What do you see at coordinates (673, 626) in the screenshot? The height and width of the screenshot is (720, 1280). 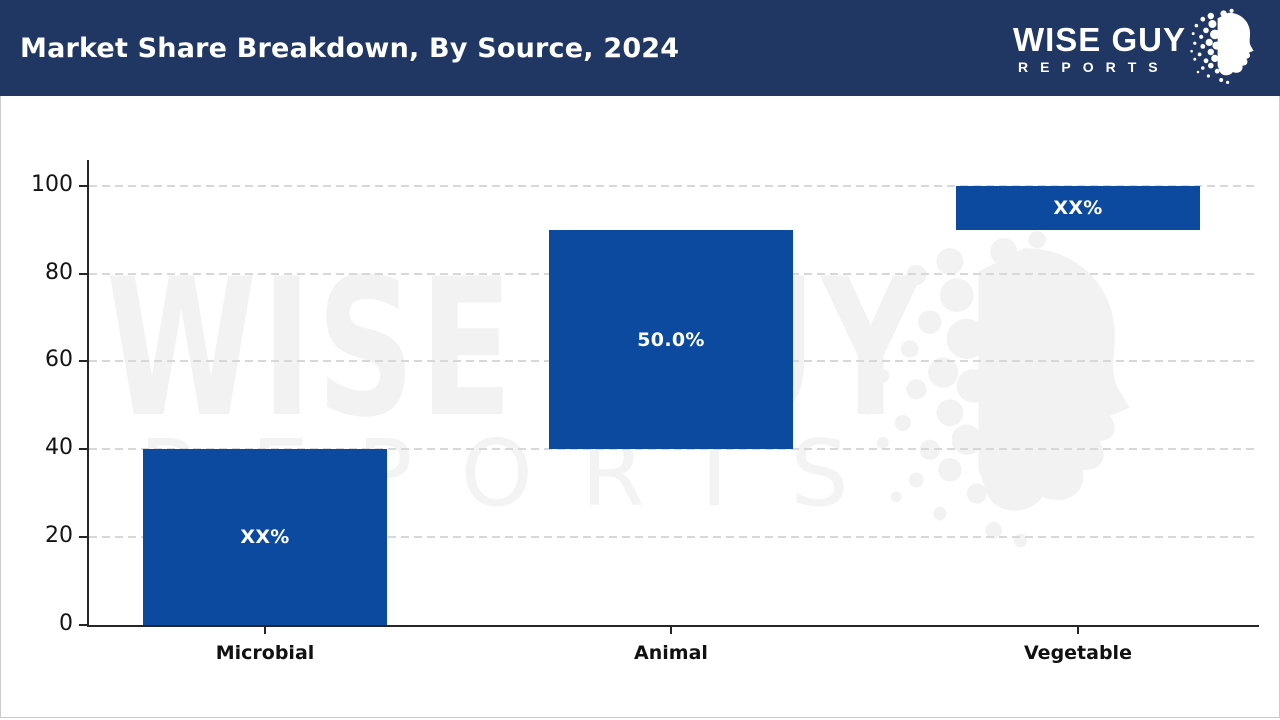 I see `x-axis-line` at bounding box center [673, 626].